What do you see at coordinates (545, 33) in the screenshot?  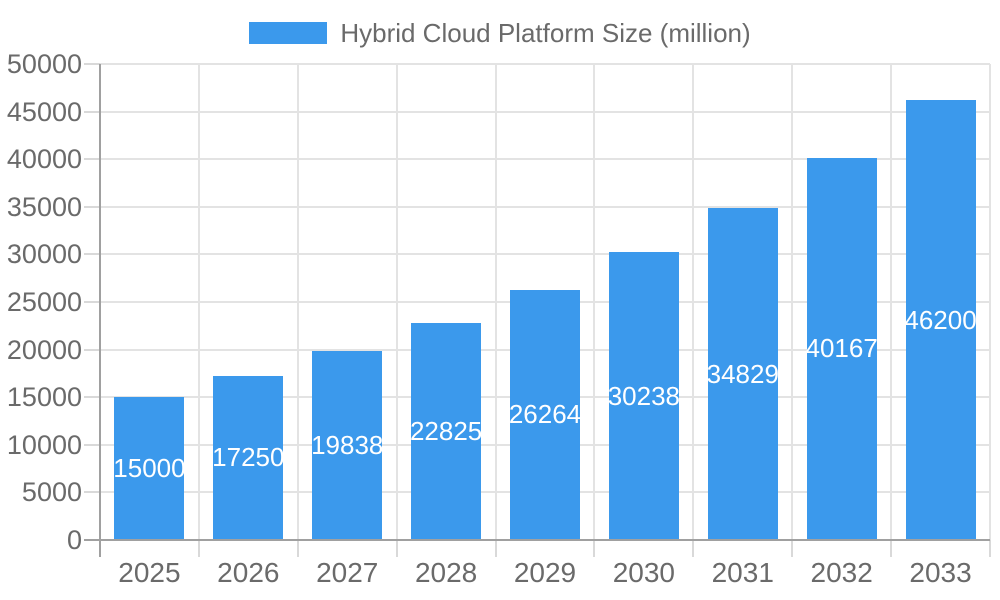 I see `legend-label: Hybrid Cloud Platform Size (million)` at bounding box center [545, 33].